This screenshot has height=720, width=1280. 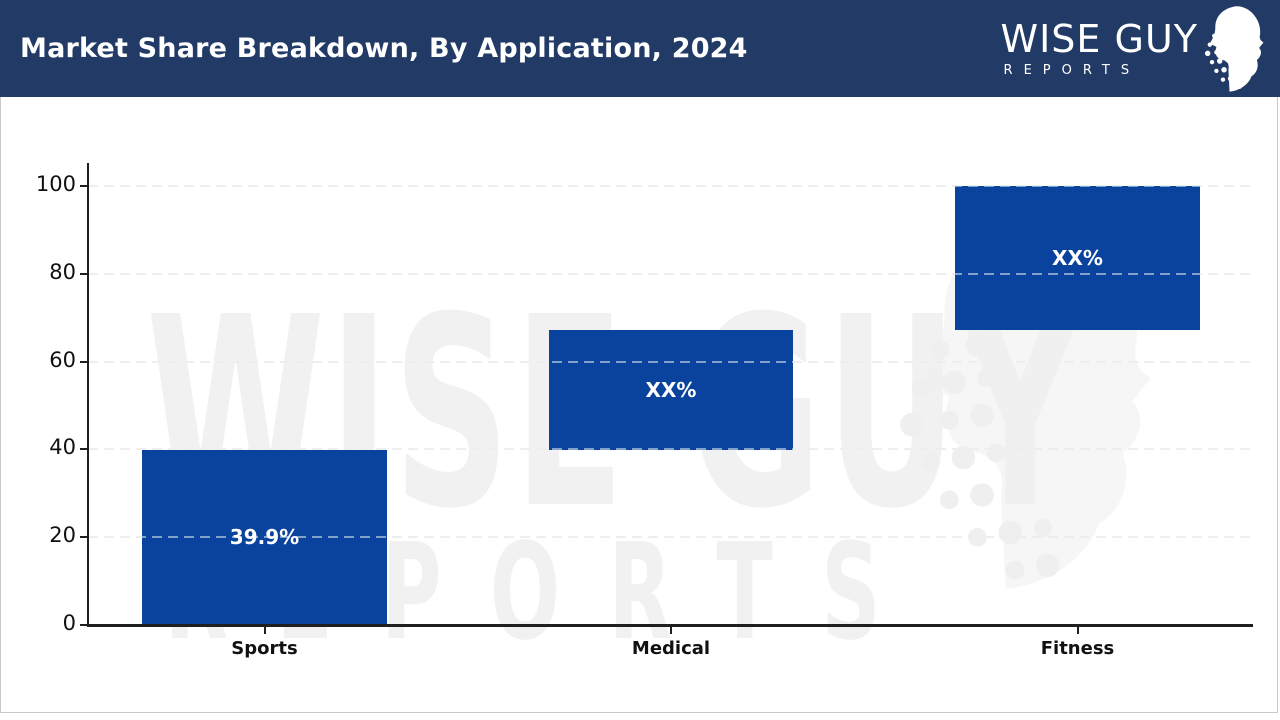 I want to click on wise-guy-face-icon, so click(x=1234, y=48).